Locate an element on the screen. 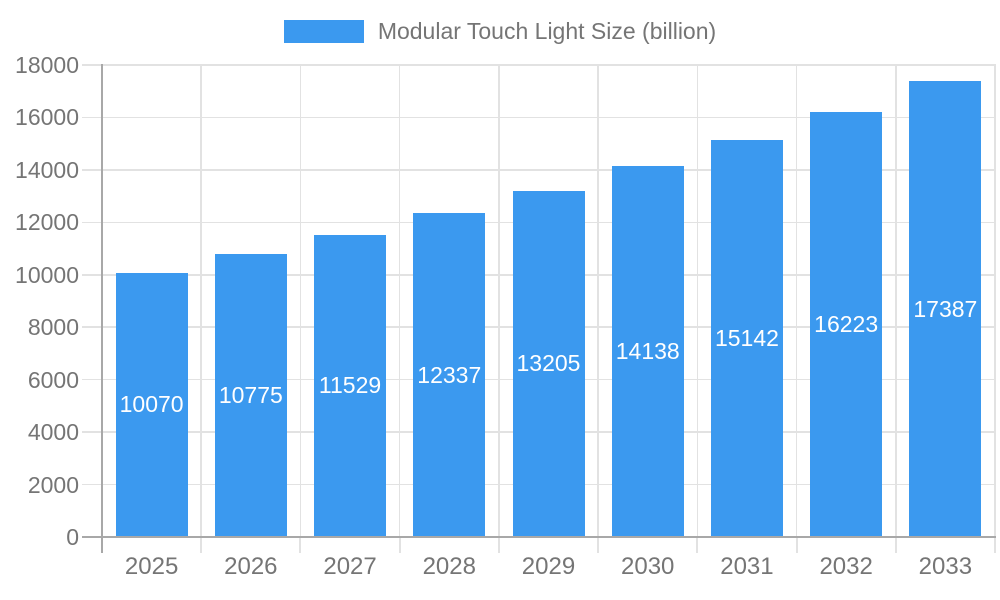  bar-value-label: 16223 is located at coordinates (846, 323).